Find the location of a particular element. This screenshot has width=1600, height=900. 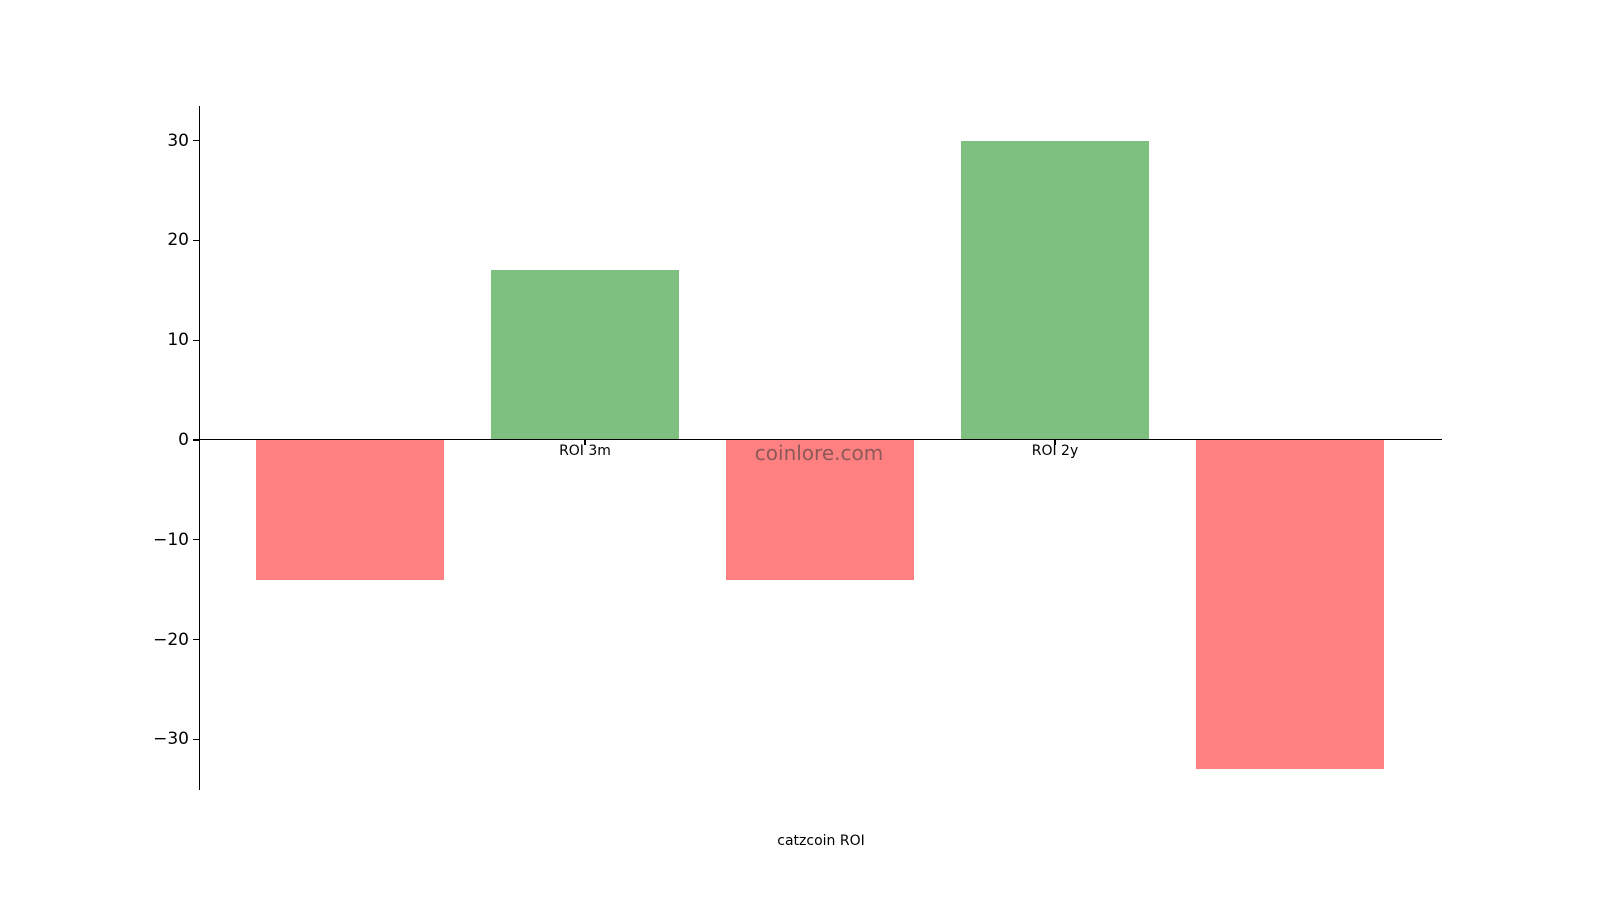

x-tick-label: ROI 2y is located at coordinates (1055, 451).